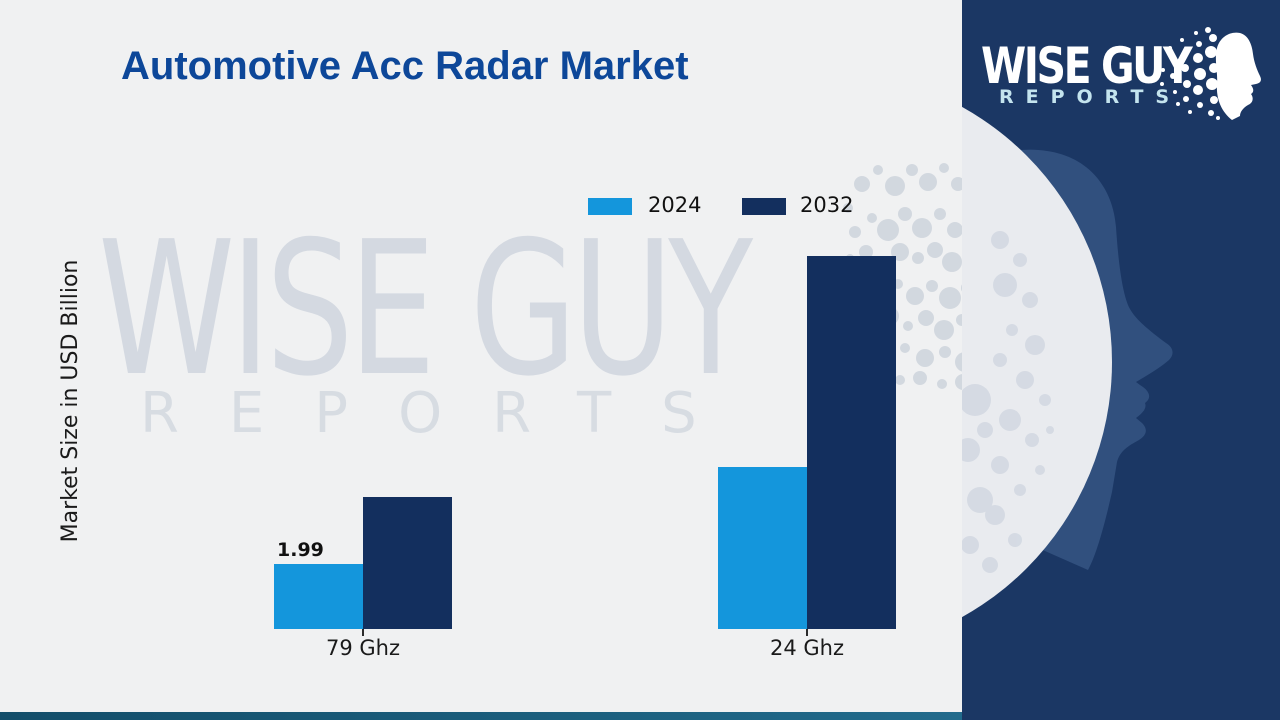 This screenshot has width=1280, height=720. I want to click on legend-label-2024: 2024, so click(675, 205).